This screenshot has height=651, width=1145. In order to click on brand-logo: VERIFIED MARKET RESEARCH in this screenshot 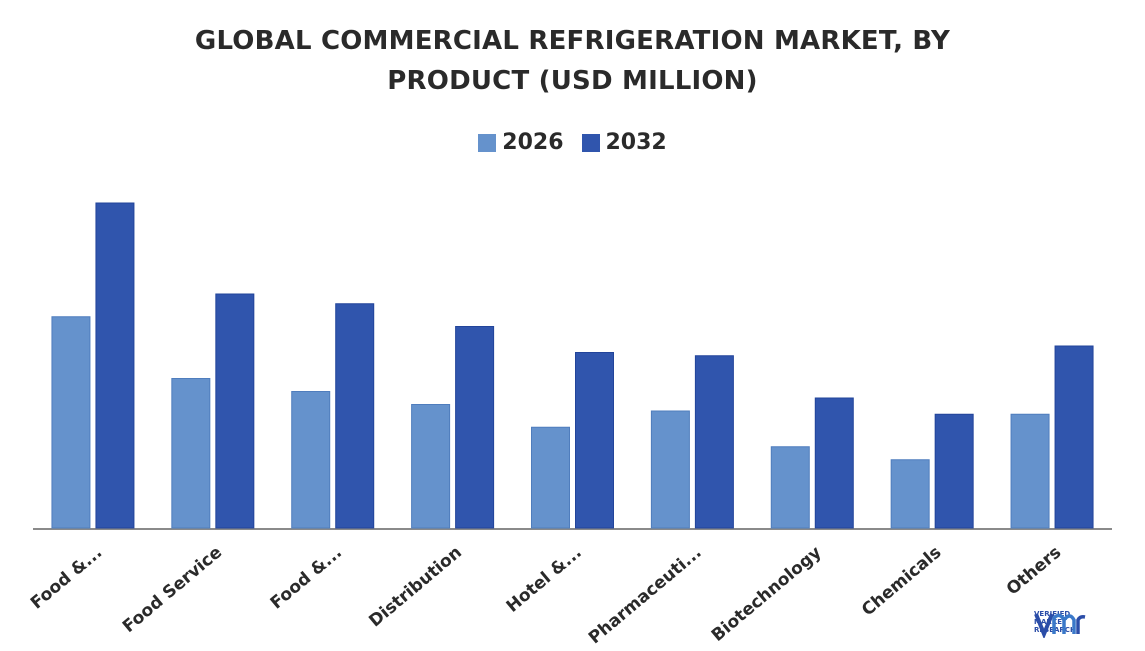, I will do `click(1060, 624)`.